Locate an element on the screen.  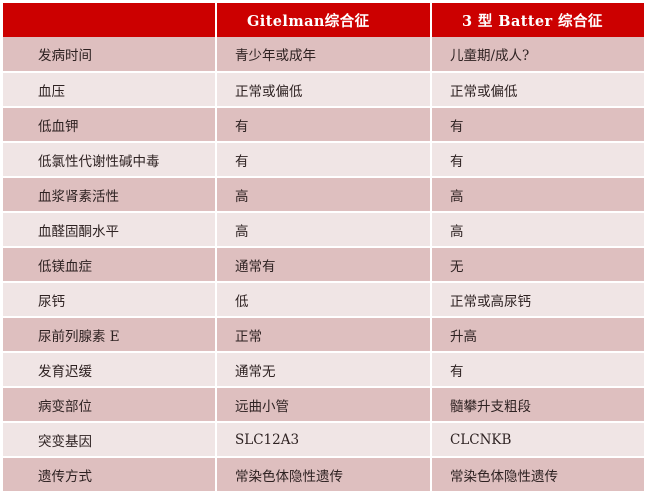
column-header-gitelman: Gitelman综合征 is located at coordinates (324, 20).